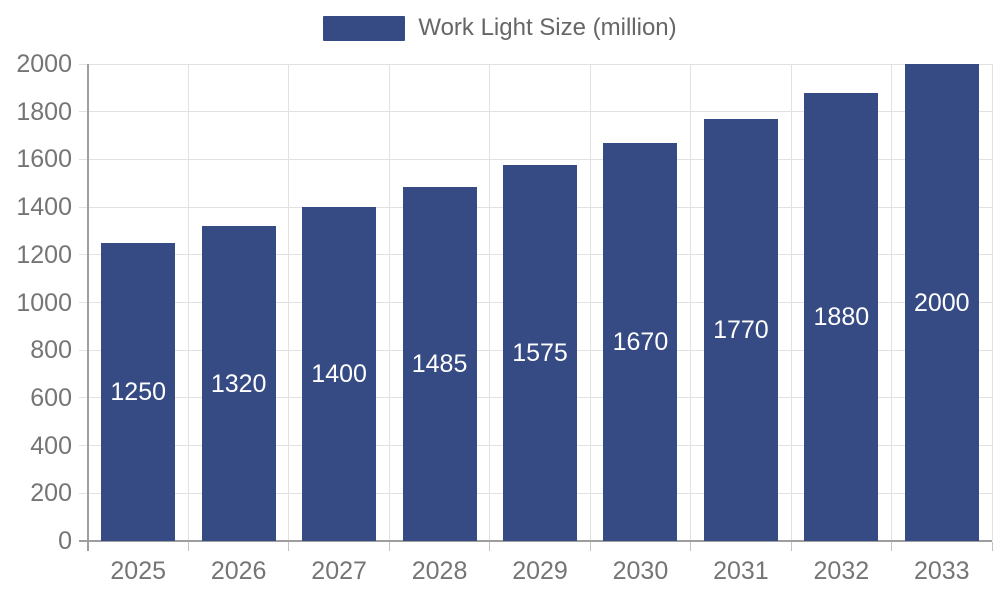 Image resolution: width=1000 pixels, height=600 pixels. I want to click on bar-2029, so click(540, 353).